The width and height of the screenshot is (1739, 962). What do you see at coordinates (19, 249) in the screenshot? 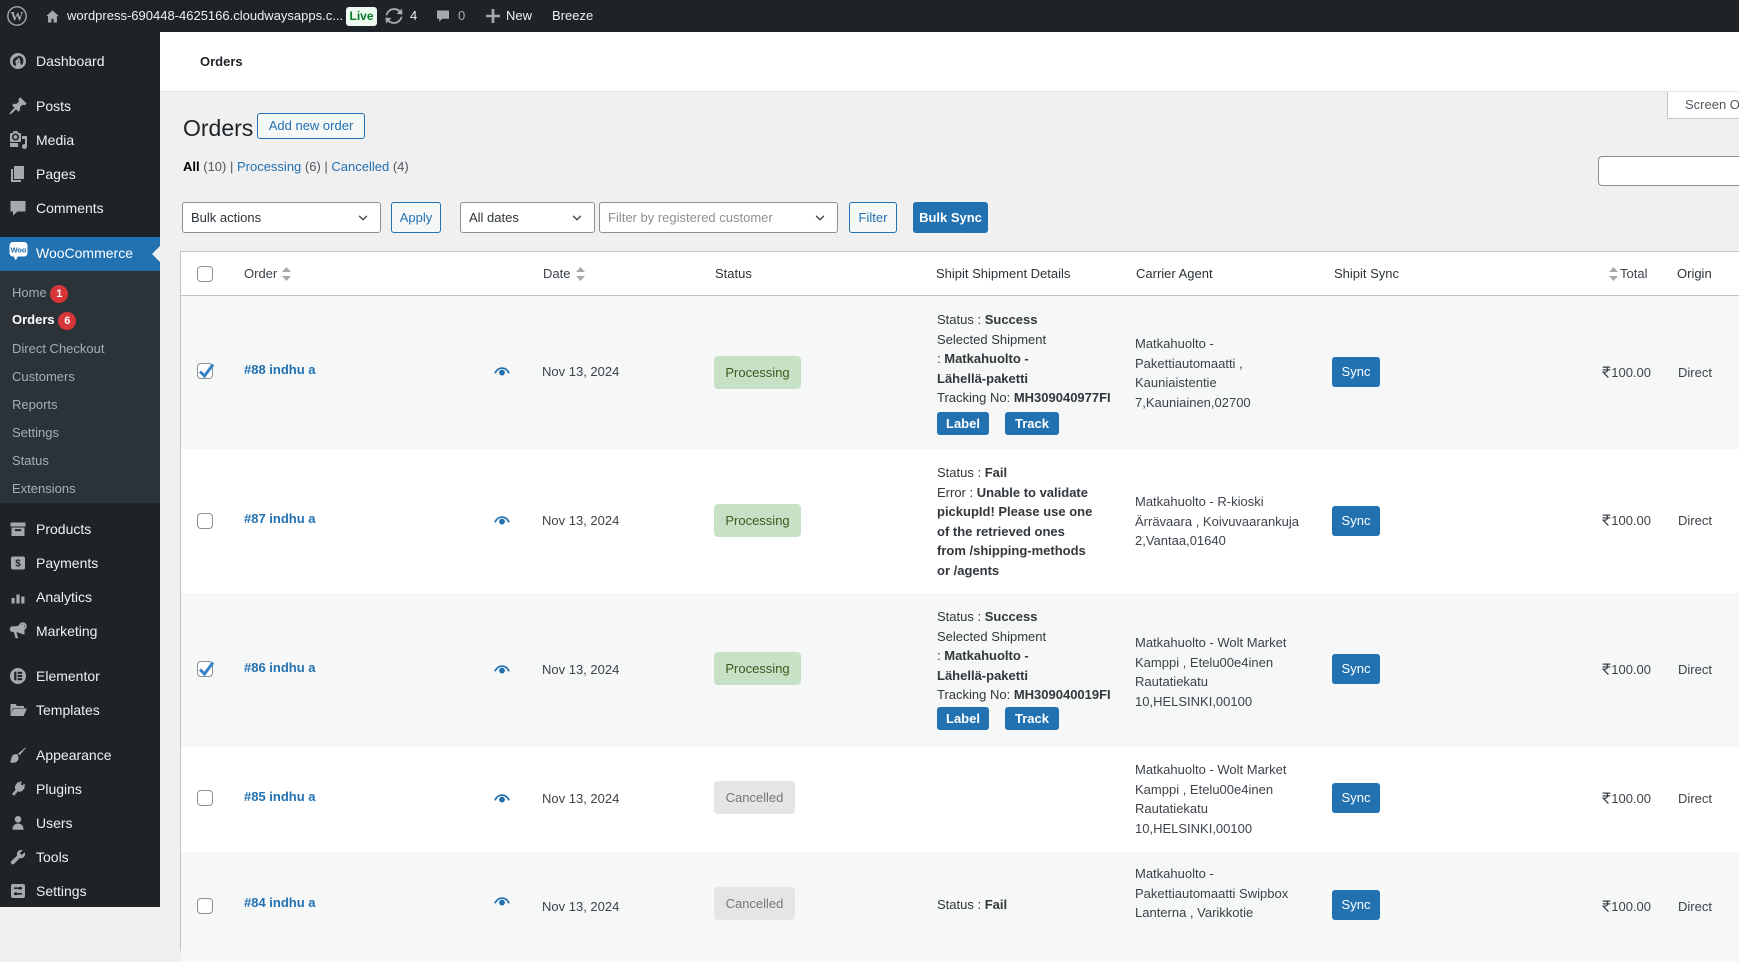
I see `svg-text: Woo` at bounding box center [19, 249].